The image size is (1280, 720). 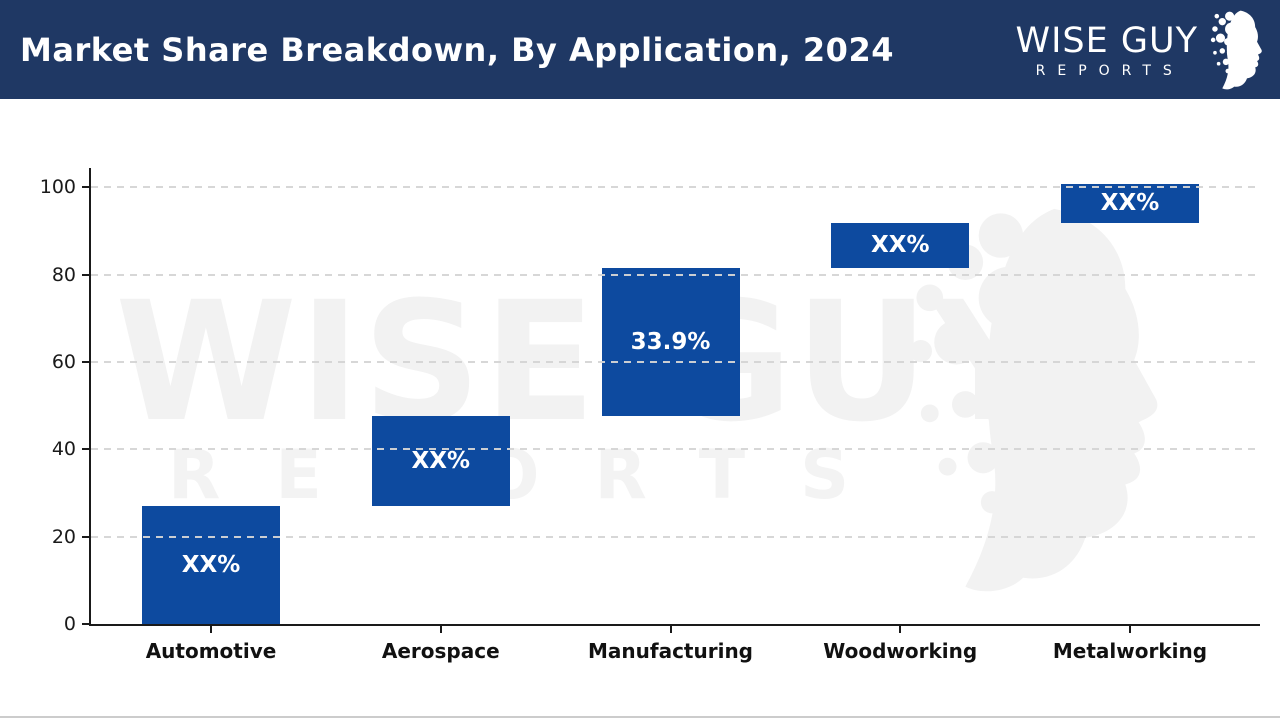 I want to click on dotted-head-profile-icon, so click(x=1236, y=50).